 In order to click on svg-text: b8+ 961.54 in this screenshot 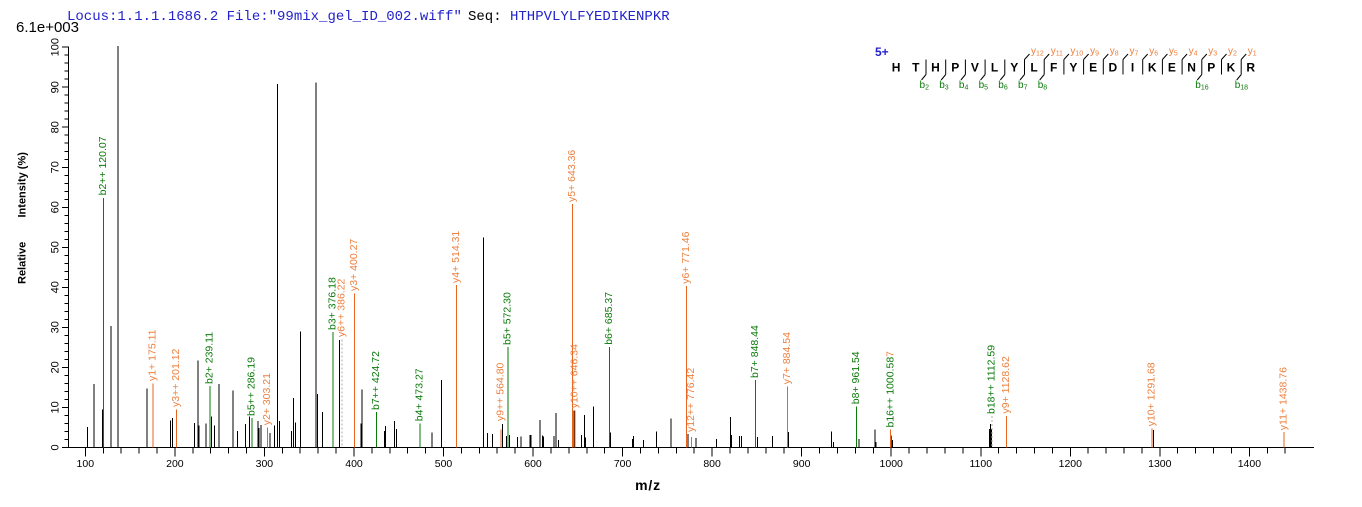, I will do `click(856, 377)`.